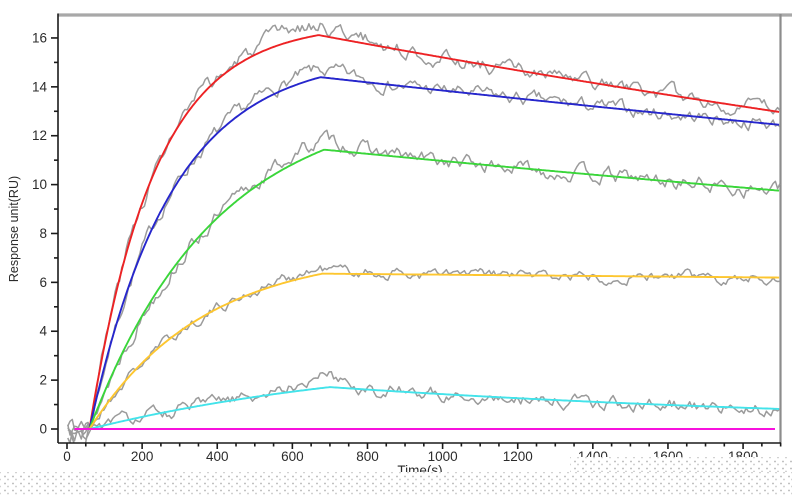 This screenshot has width=792, height=495. Describe the element at coordinates (443, 456) in the screenshot. I see `x-tick-label: 1000` at that location.